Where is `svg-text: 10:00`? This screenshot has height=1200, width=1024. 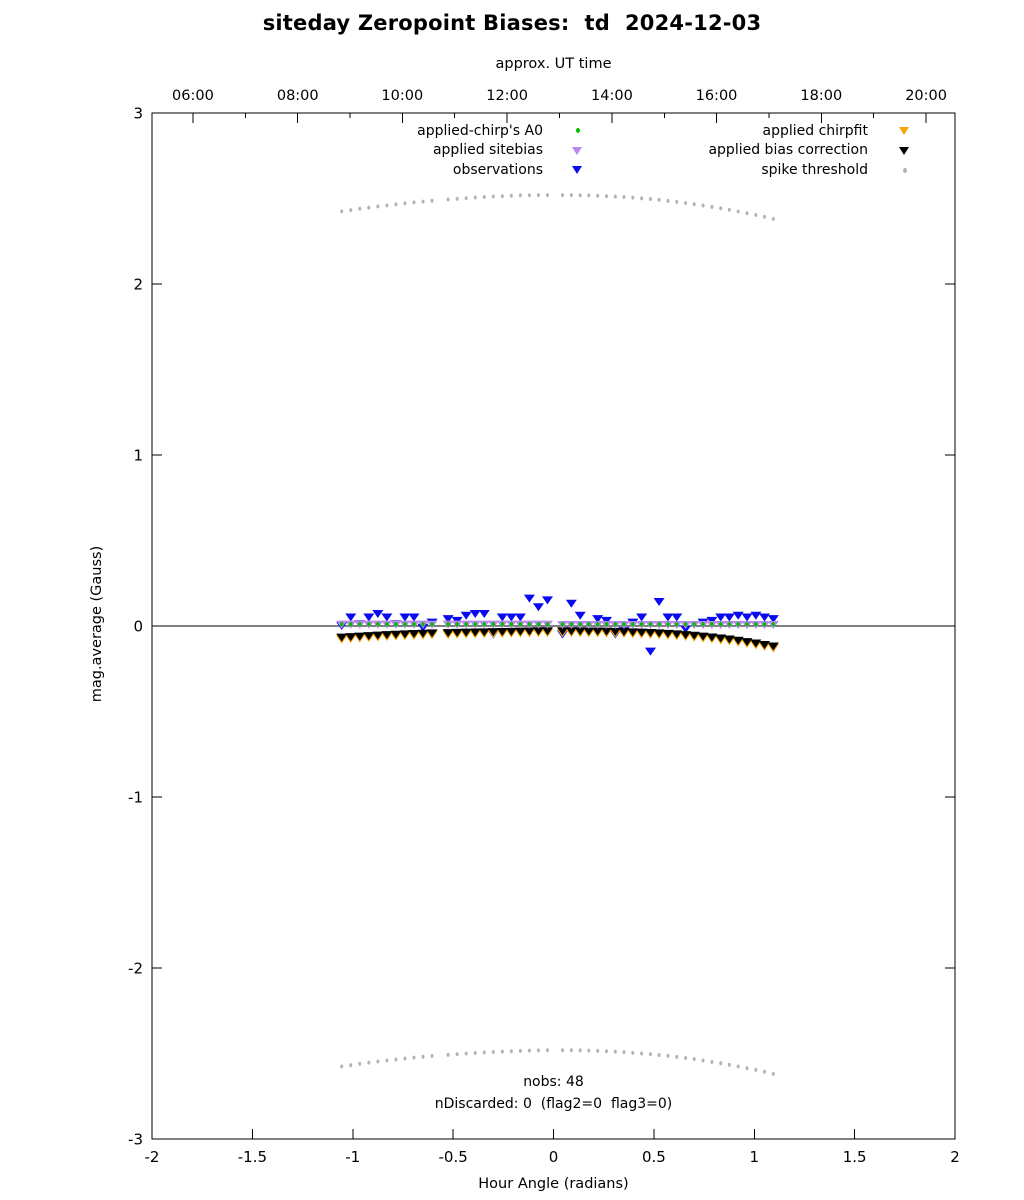 svg-text: 10:00 is located at coordinates (402, 96).